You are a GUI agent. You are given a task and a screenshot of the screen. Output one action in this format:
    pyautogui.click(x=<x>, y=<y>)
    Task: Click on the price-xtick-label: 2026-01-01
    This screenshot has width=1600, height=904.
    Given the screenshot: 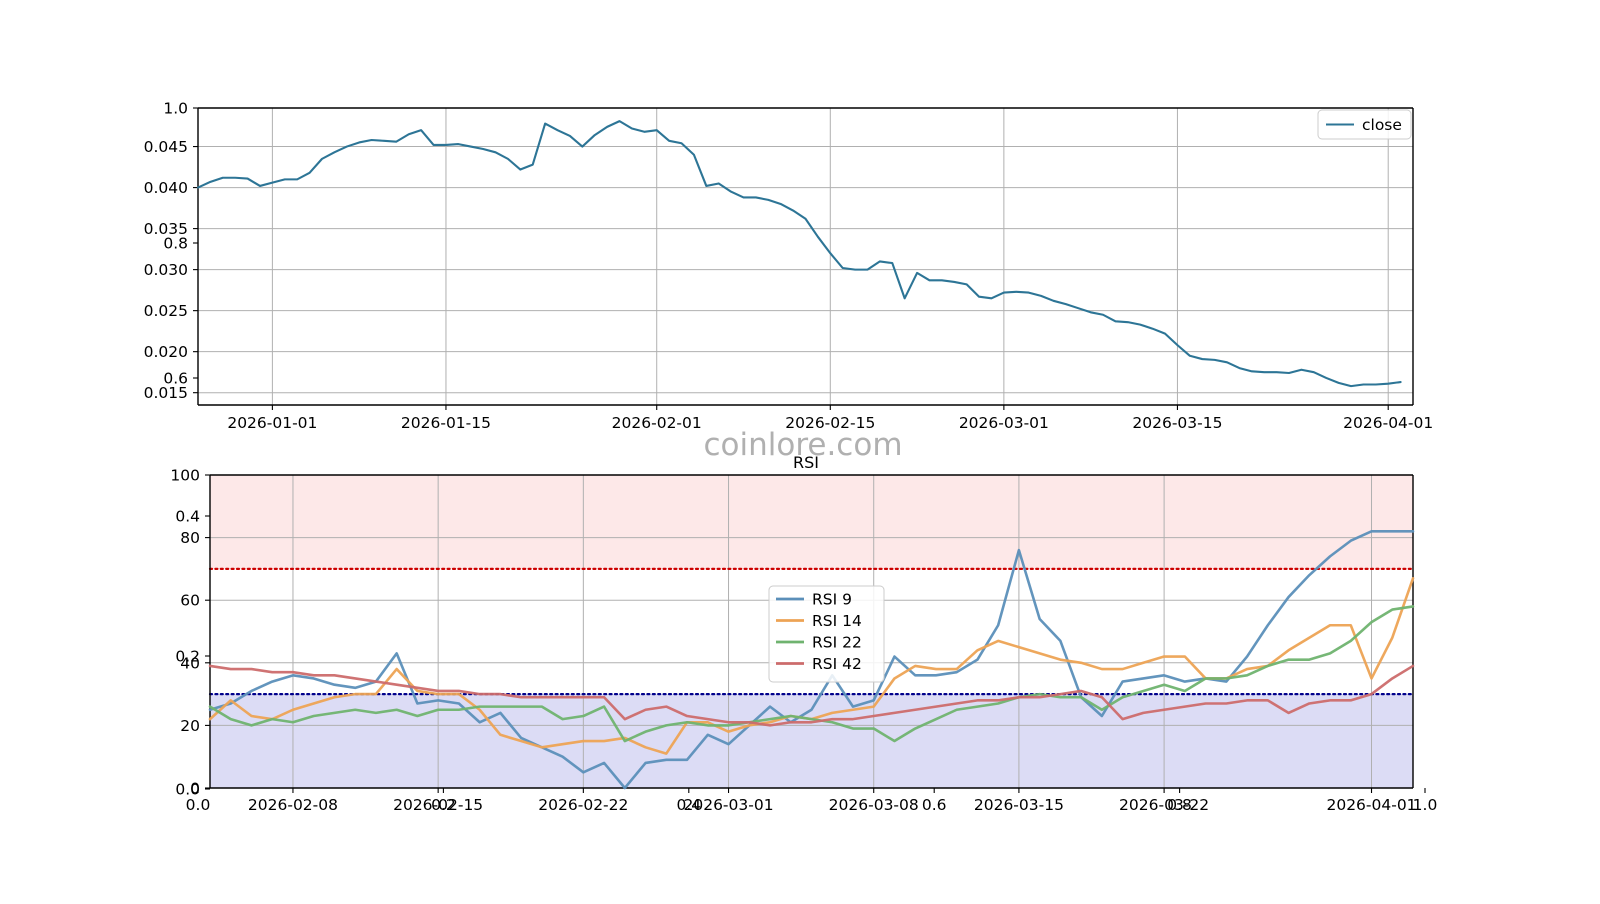 What is the action you would take?
    pyautogui.click(x=272, y=423)
    